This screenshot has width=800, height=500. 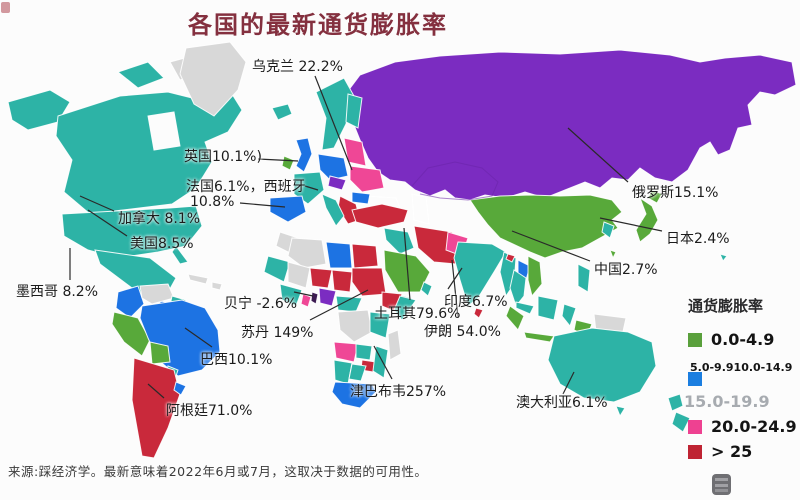 I want to click on map-label-uk: 英国10.1%), so click(x=223, y=157).